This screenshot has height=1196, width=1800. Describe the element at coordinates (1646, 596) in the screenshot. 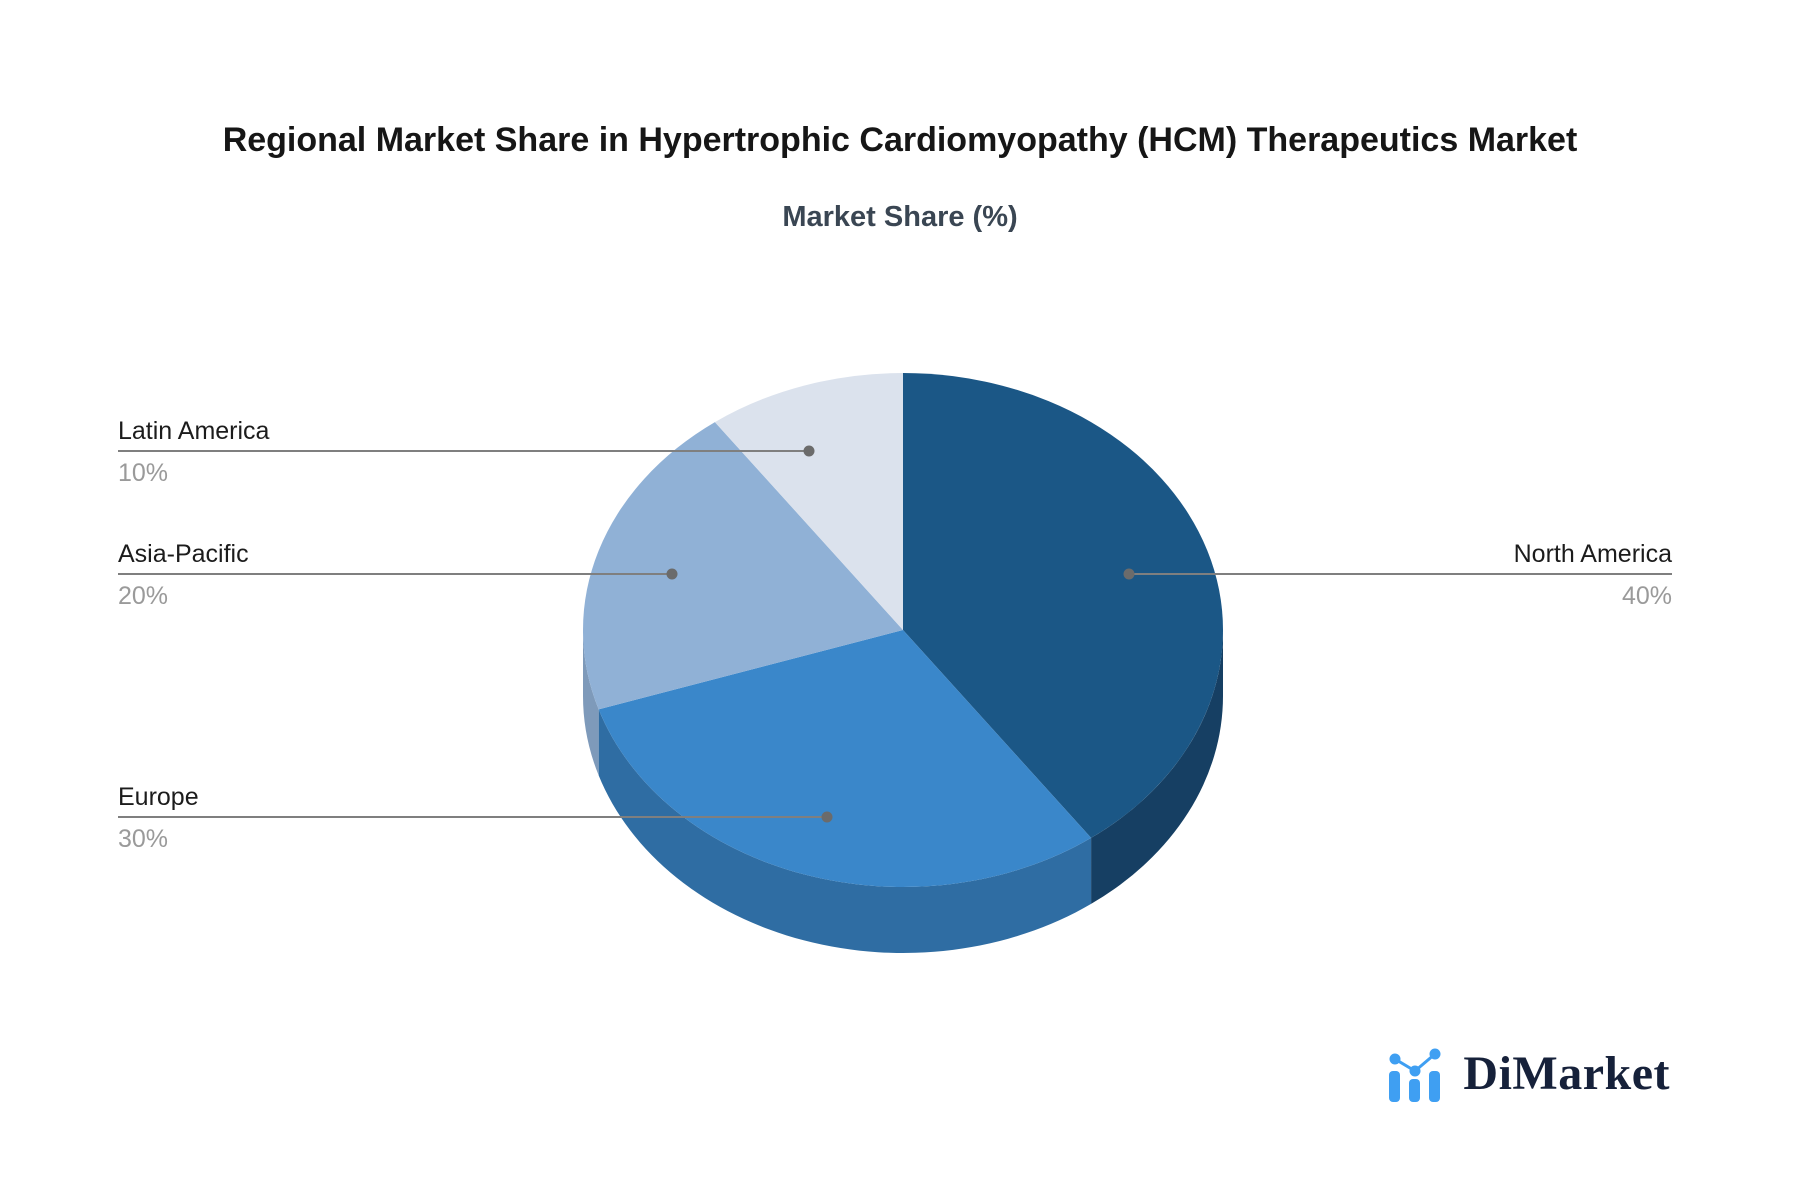

I see `slice-value-north-america: 40%` at that location.